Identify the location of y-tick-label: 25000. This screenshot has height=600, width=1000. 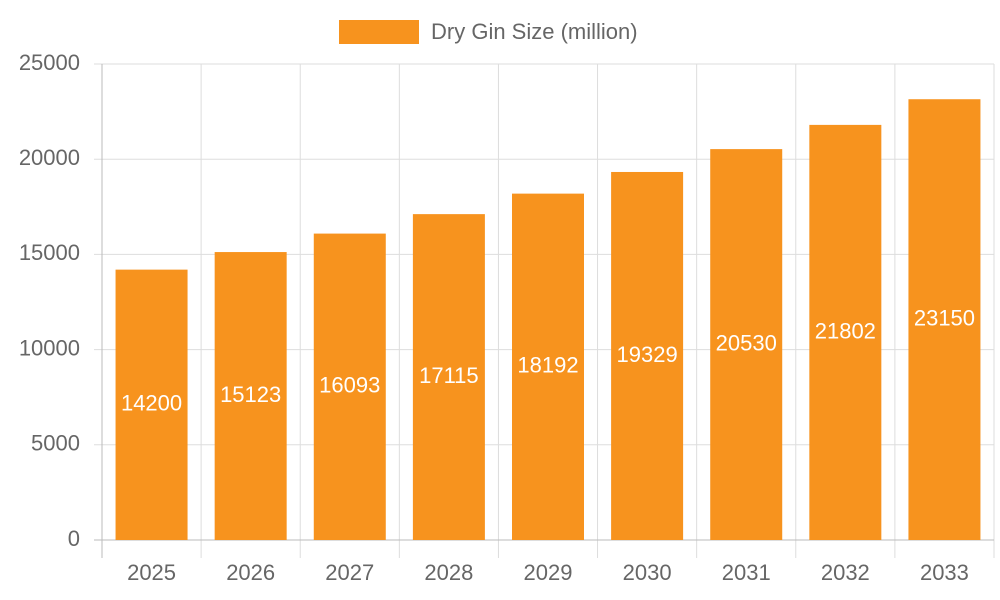
(49, 62).